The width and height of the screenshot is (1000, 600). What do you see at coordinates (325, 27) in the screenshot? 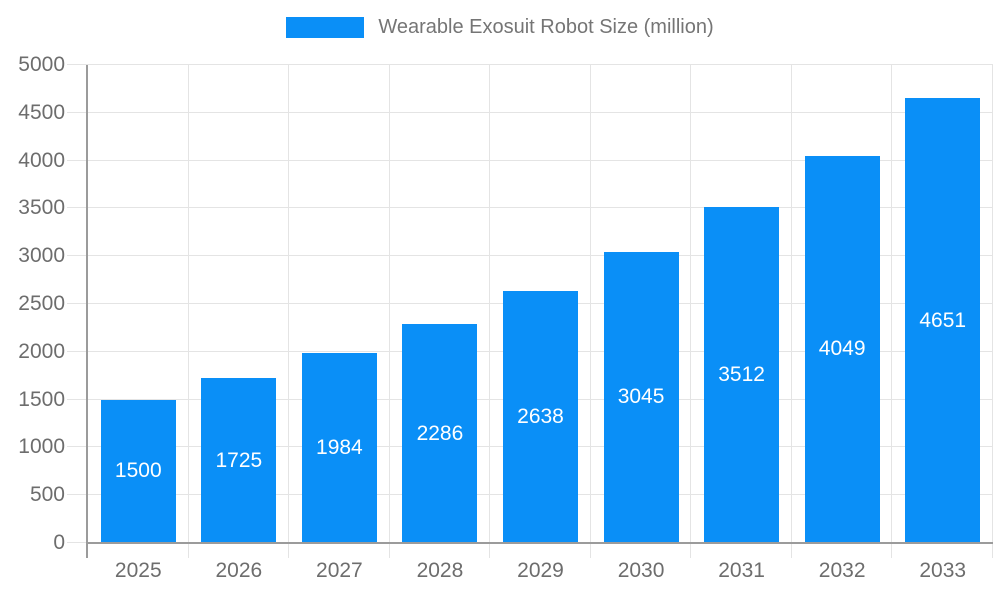
I see `legend-swatch` at bounding box center [325, 27].